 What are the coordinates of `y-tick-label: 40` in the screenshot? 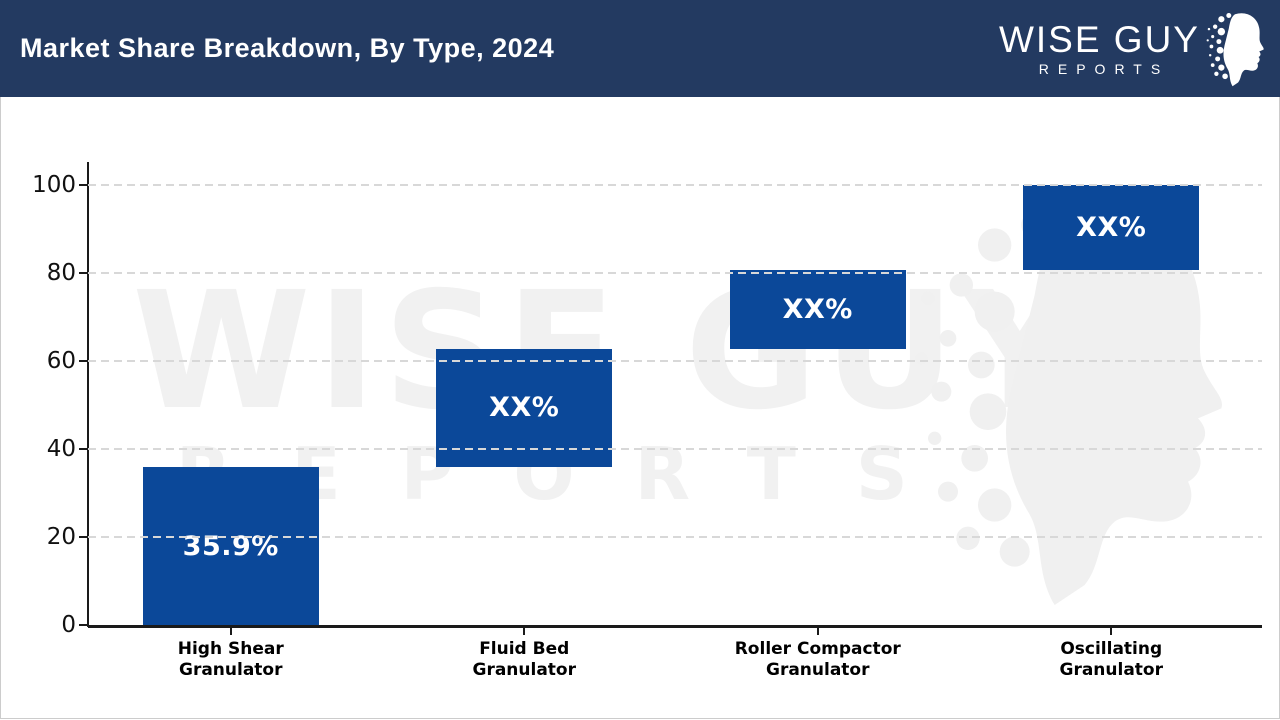 It's located at (61, 449).